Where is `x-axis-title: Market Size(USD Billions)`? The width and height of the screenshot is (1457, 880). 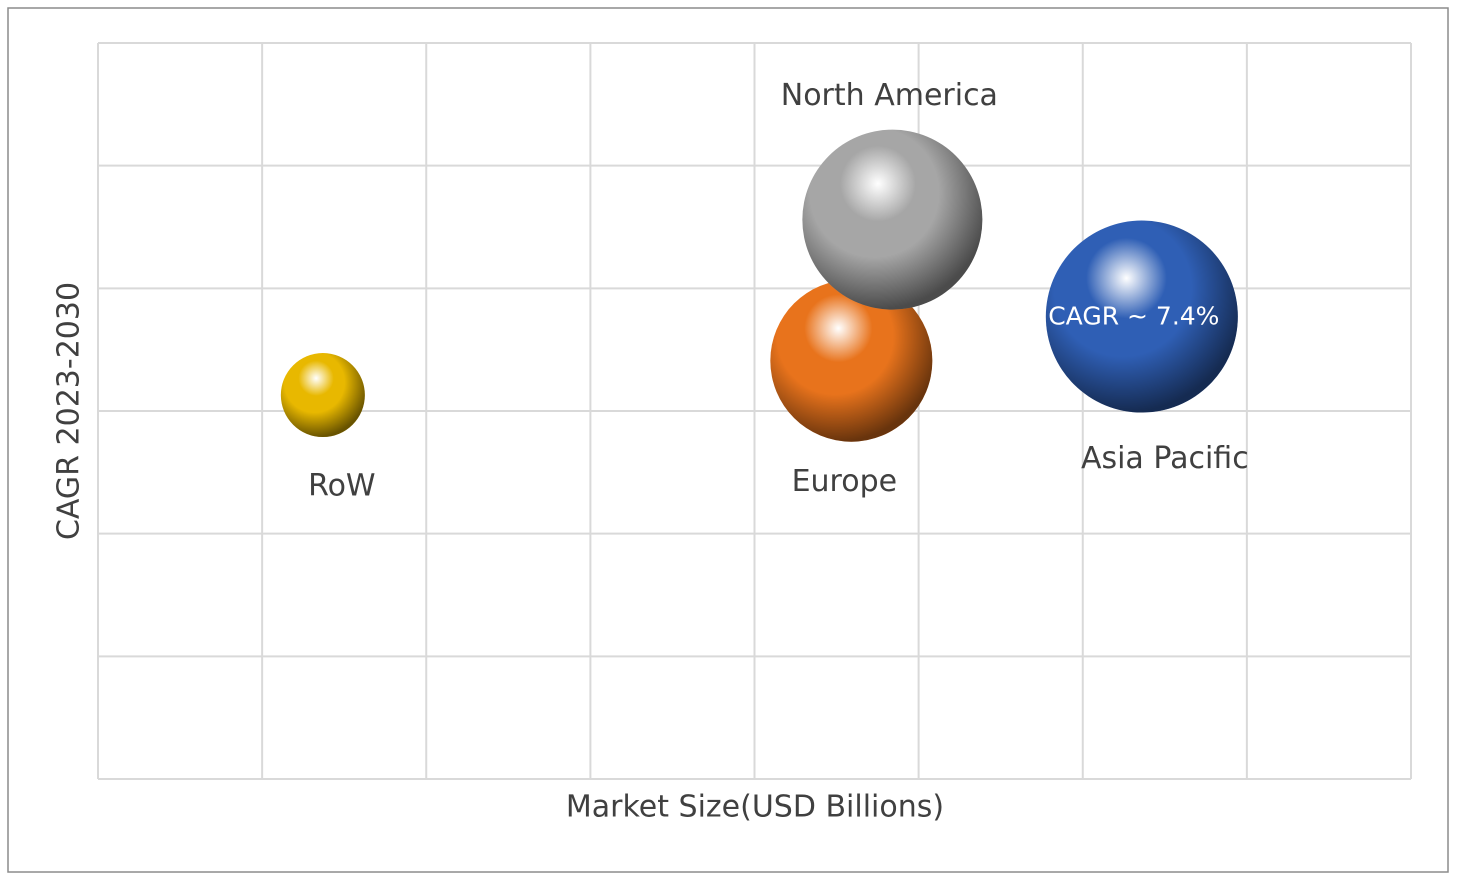
x-axis-title: Market Size(USD Billions) is located at coordinates (755, 807).